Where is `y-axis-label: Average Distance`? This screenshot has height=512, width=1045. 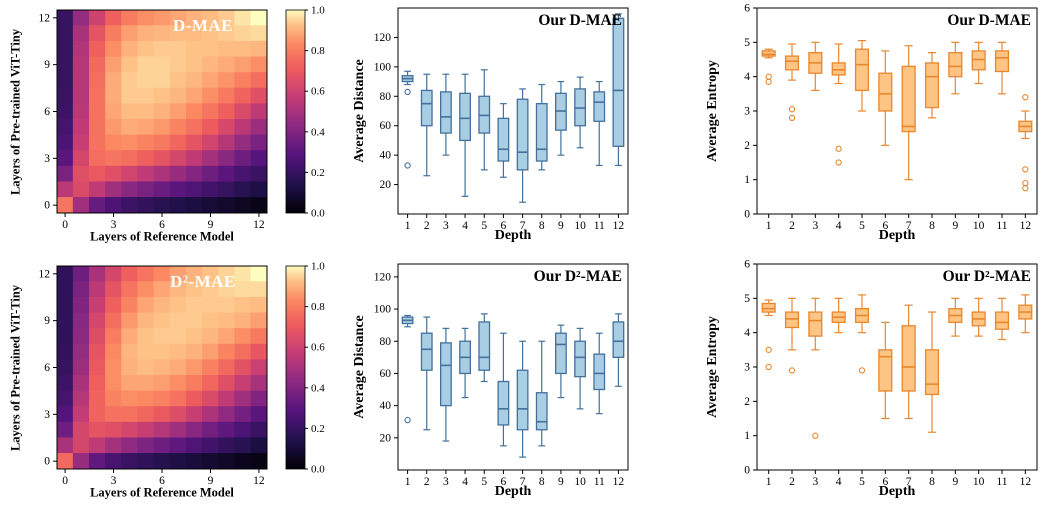 y-axis-label: Average Distance is located at coordinates (359, 111).